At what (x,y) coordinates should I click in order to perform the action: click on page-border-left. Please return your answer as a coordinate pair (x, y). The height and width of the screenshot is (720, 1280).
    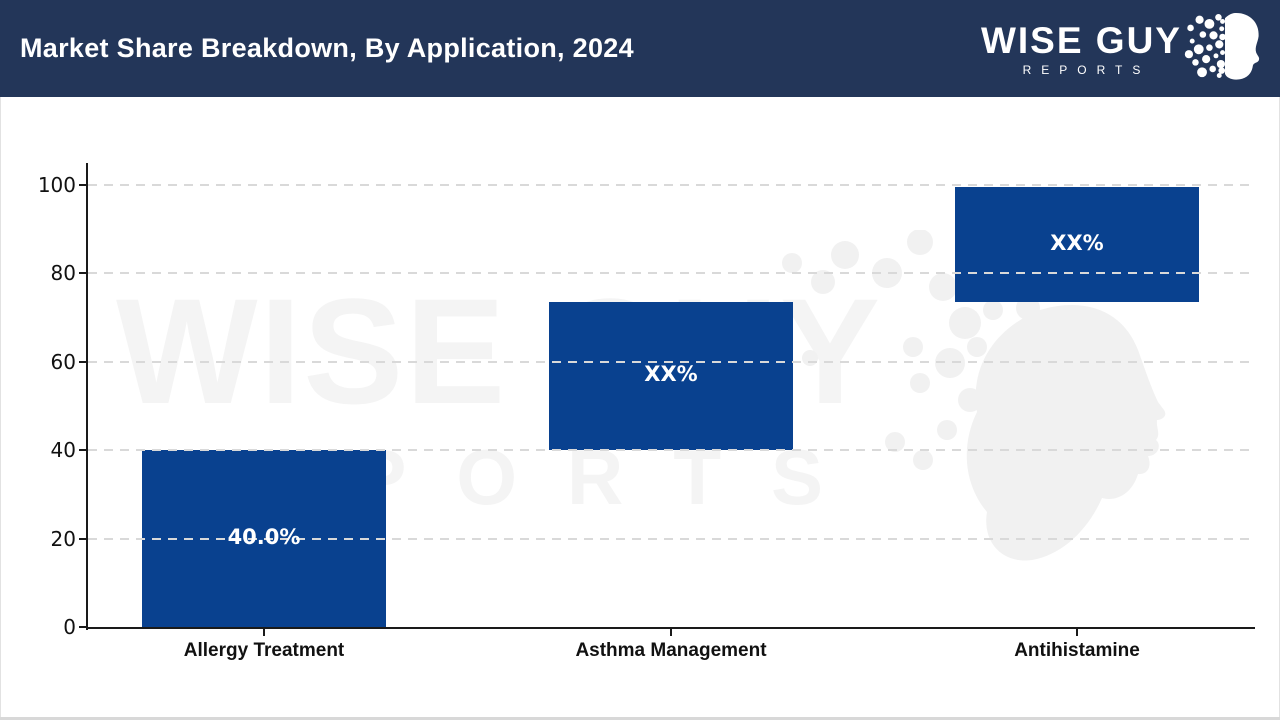
    Looking at the image, I should click on (0, 408).